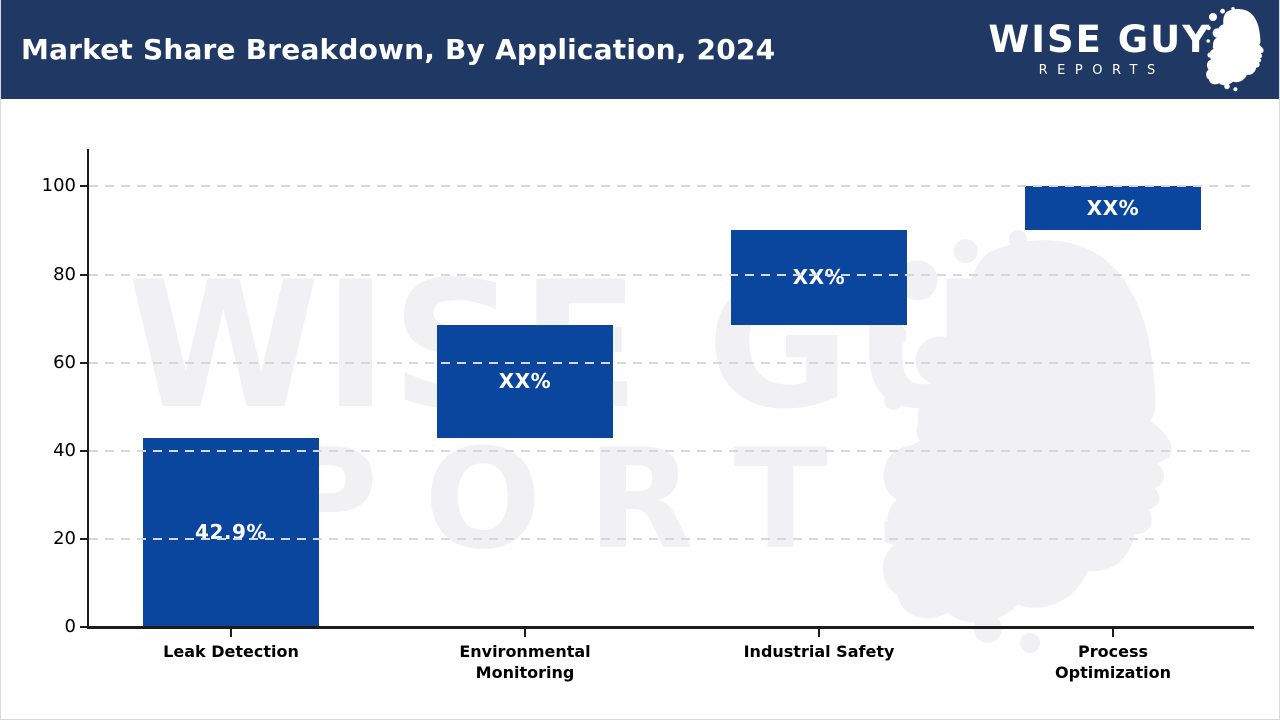 This screenshot has width=1280, height=720. I want to click on y-axis-tick-label: 40, so click(64, 450).